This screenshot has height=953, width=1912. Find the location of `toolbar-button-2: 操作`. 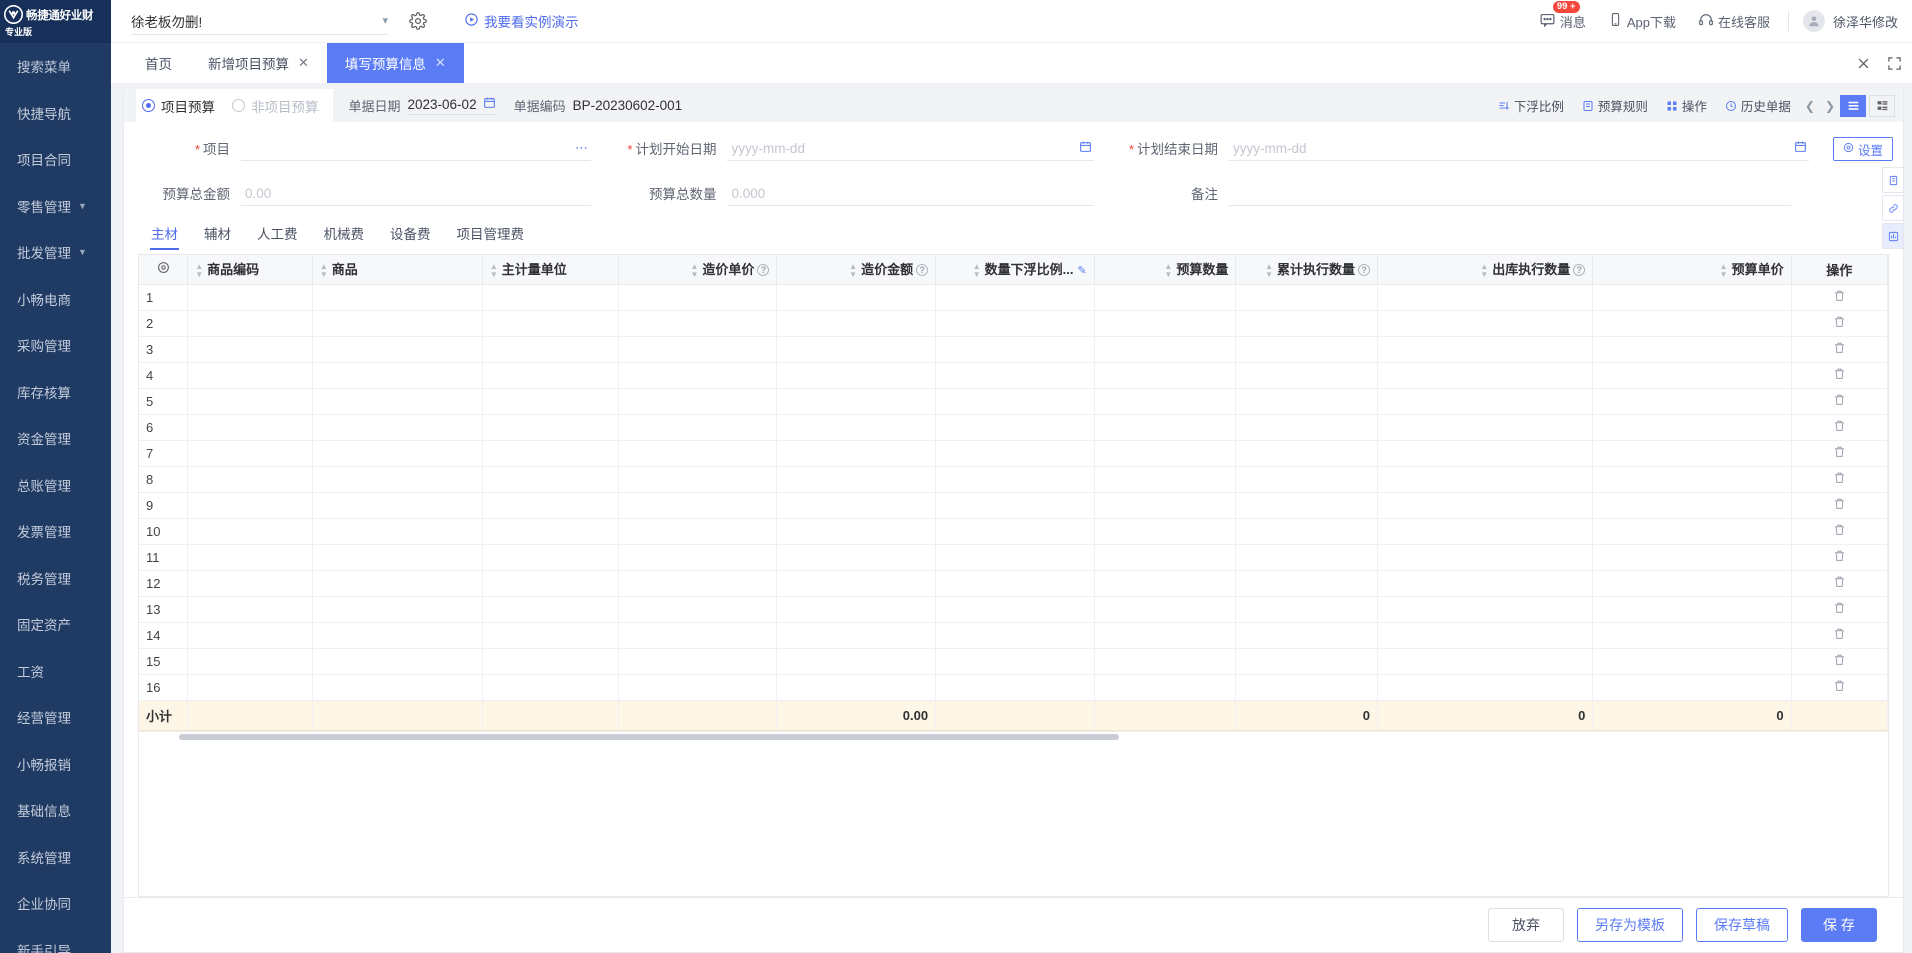

toolbar-button-2: 操作 is located at coordinates (1686, 105).